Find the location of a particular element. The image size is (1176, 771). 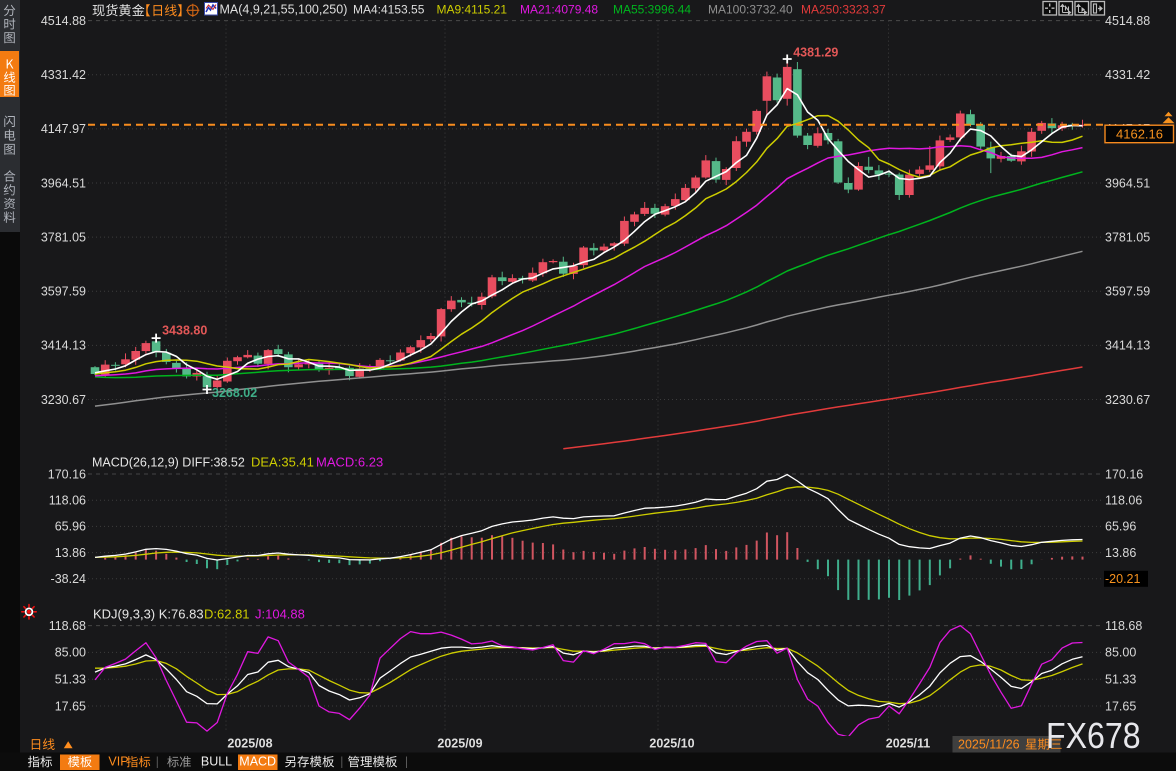

svg-text: 2025/11/26 is located at coordinates (989, 745).